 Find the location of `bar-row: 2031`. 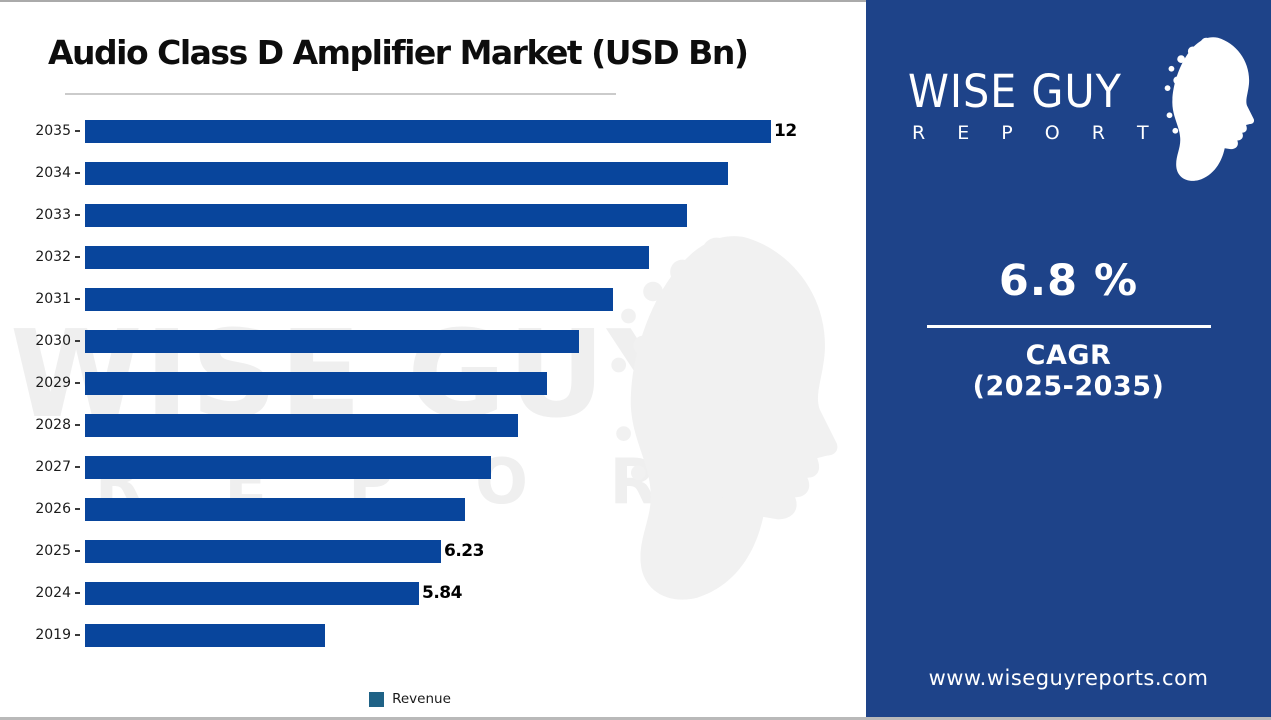

bar-row: 2031 is located at coordinates (433, 299).